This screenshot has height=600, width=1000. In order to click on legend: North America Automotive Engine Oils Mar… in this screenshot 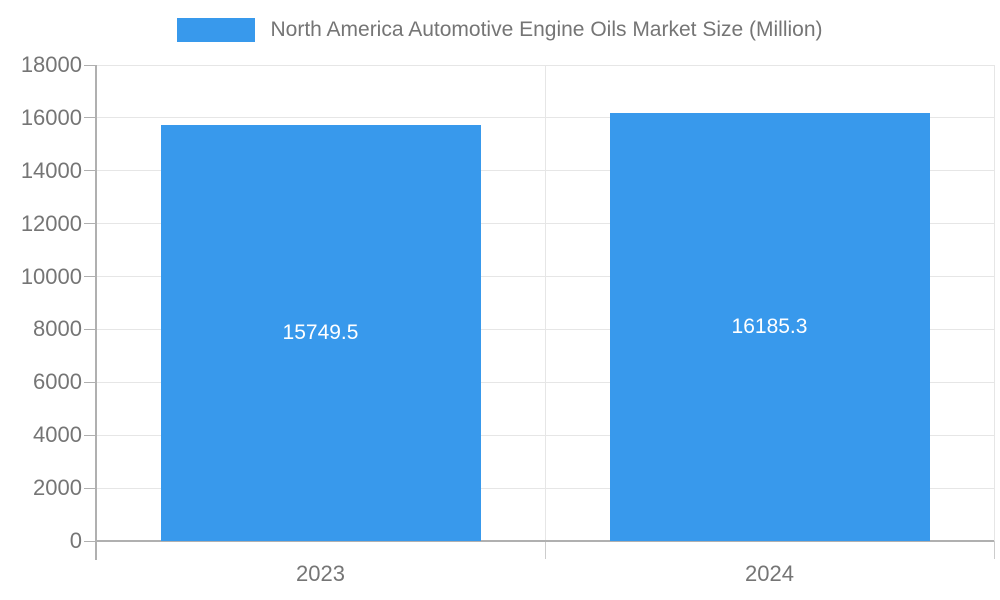, I will do `click(500, 30)`.